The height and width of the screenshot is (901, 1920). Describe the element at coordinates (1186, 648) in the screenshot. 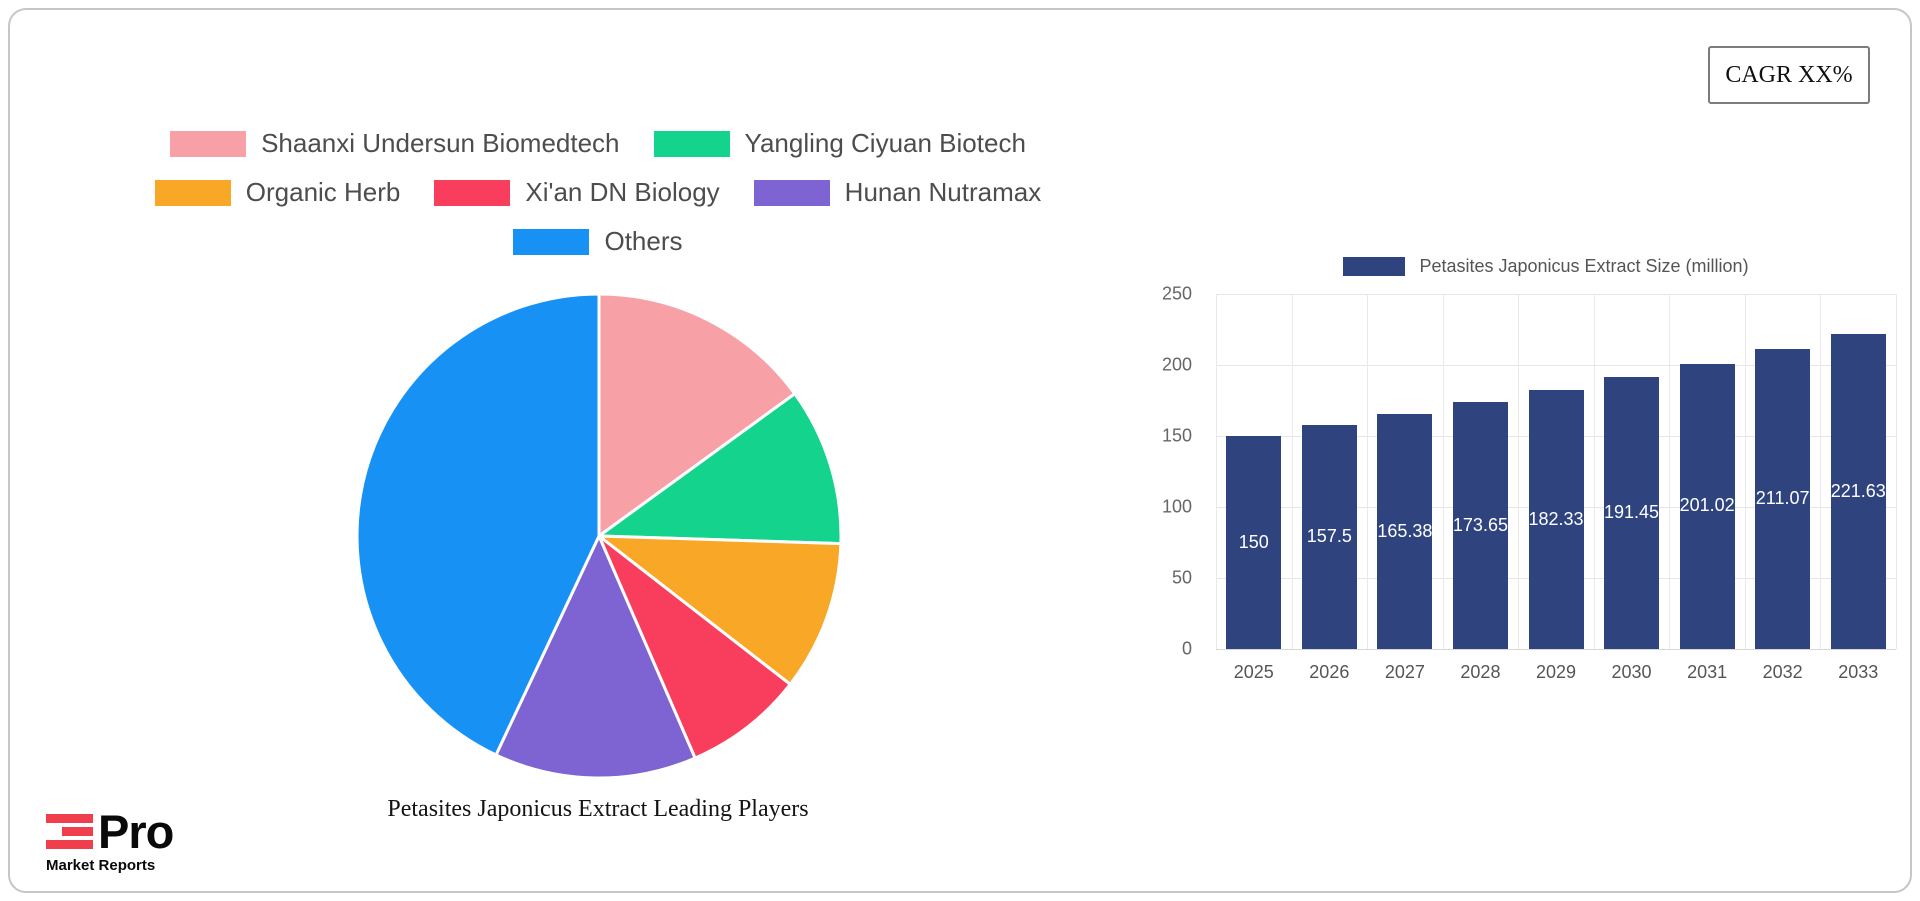

I see `y-tick-label: 0` at that location.